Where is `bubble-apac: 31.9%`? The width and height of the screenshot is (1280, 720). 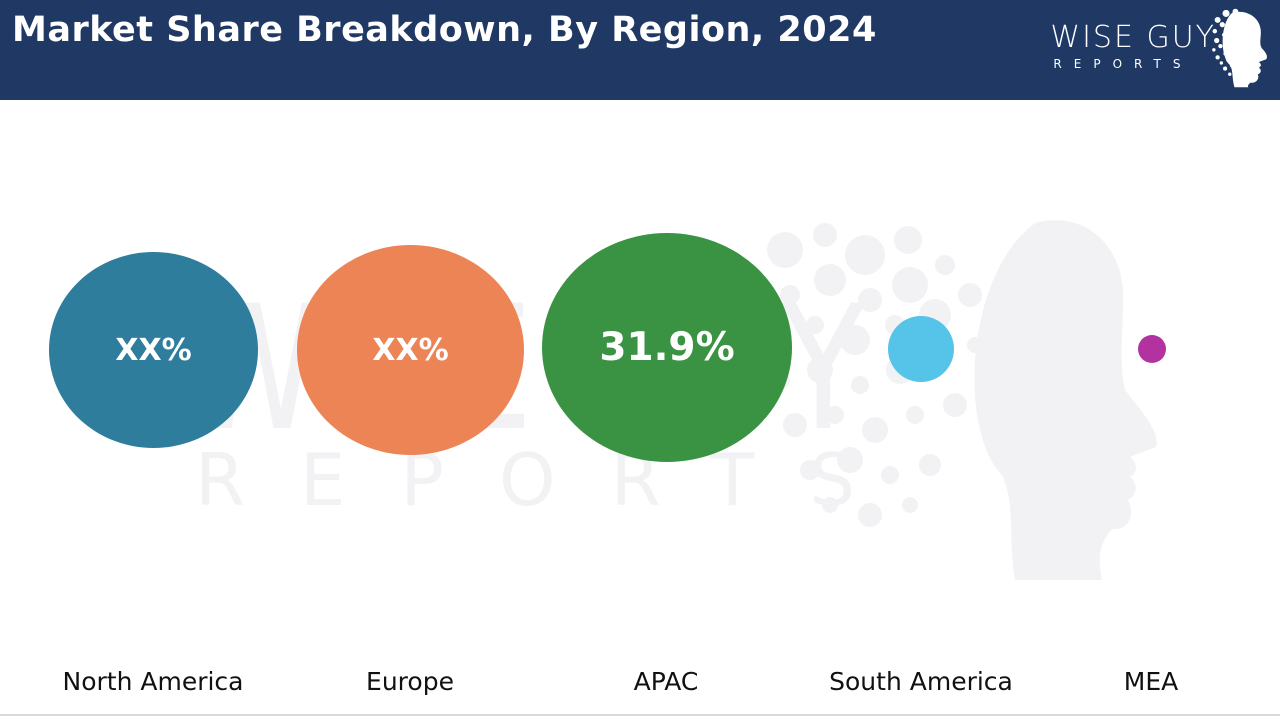
bubble-apac: 31.9% is located at coordinates (667, 347).